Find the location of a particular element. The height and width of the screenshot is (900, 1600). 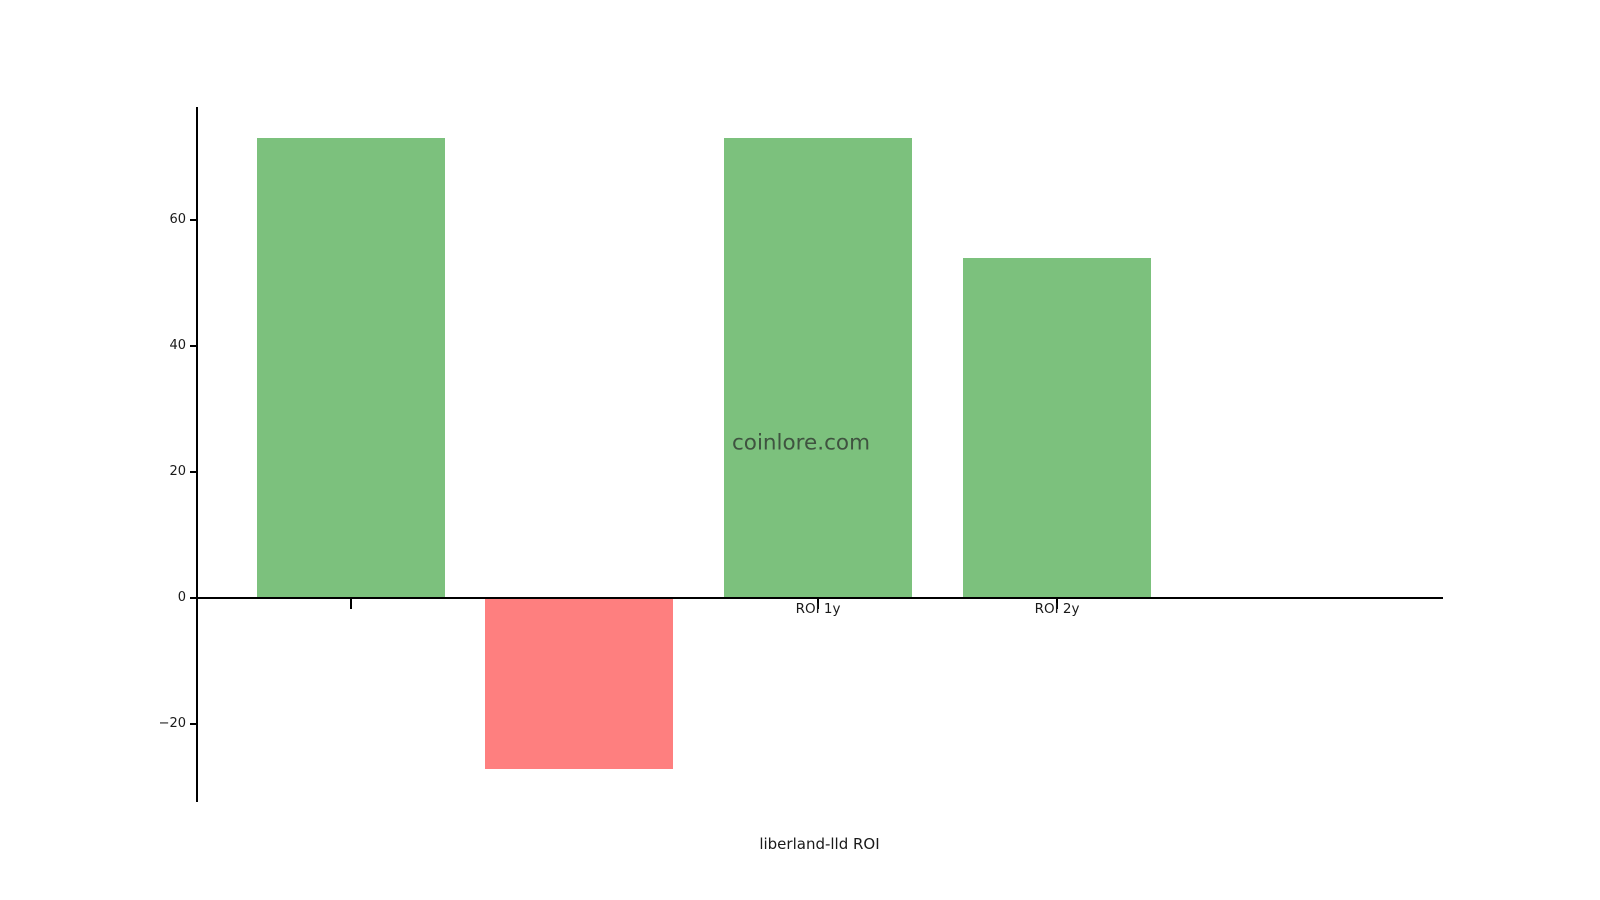

y-tick-label: 20 is located at coordinates (177, 471).